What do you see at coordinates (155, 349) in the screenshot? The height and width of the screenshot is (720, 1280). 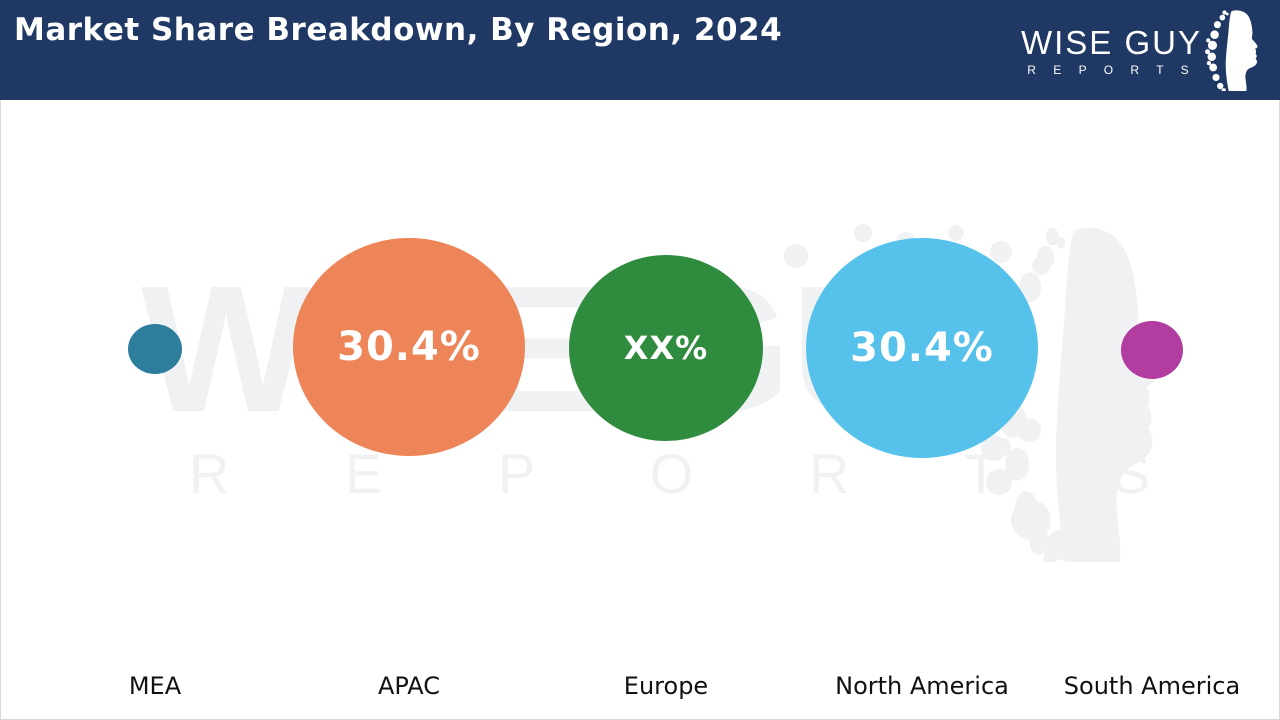 I see `bubble-mea` at bounding box center [155, 349].